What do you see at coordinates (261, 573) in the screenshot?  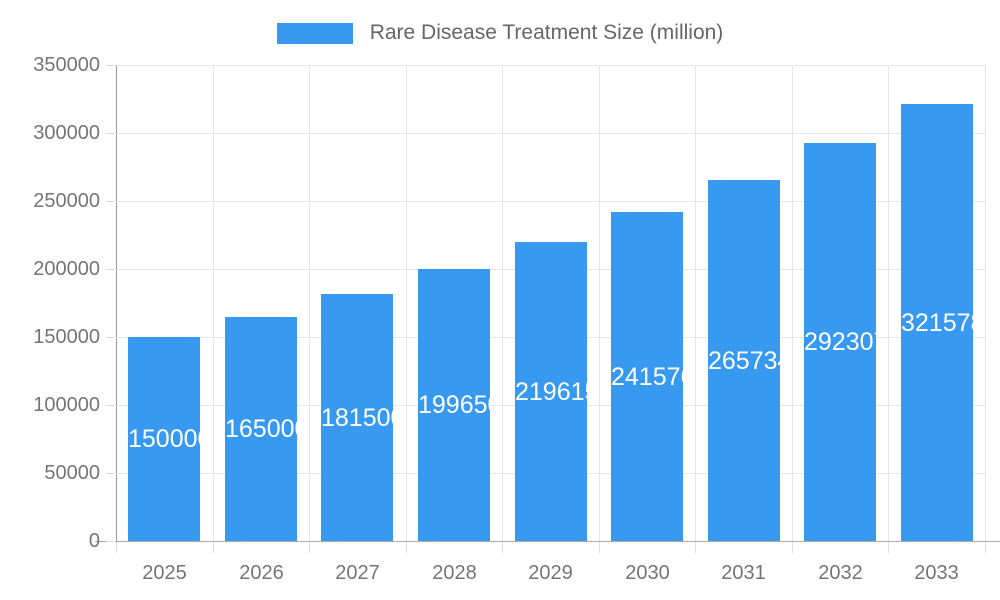 I see `x-axis-label-2026: 2026` at bounding box center [261, 573].